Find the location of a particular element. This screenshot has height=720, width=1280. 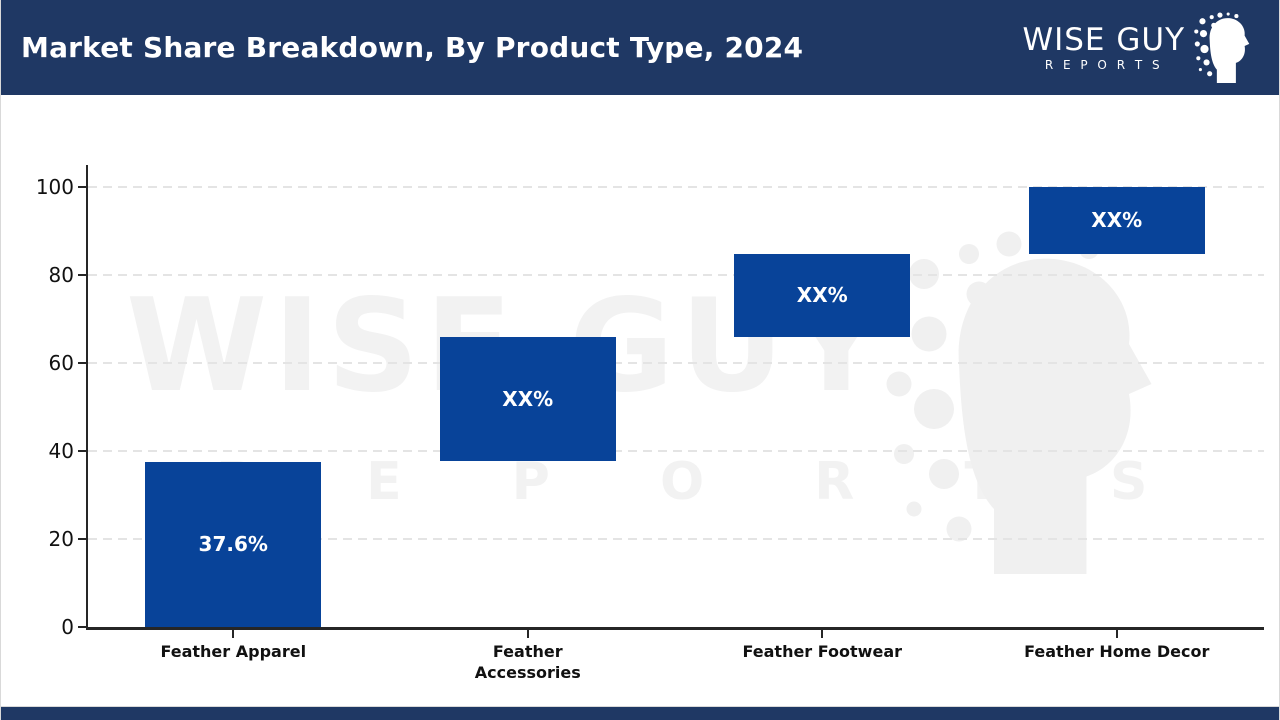

x-category-label: Feather Apparel is located at coordinates (233, 651).